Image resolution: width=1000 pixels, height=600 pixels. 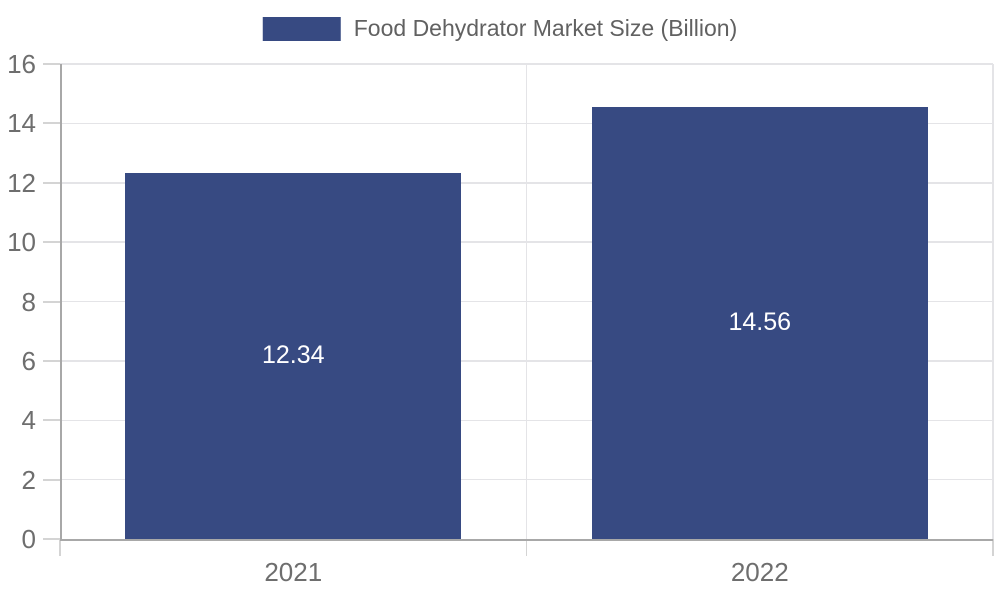 I want to click on y-tick-label: 16, so click(x=21, y=64).